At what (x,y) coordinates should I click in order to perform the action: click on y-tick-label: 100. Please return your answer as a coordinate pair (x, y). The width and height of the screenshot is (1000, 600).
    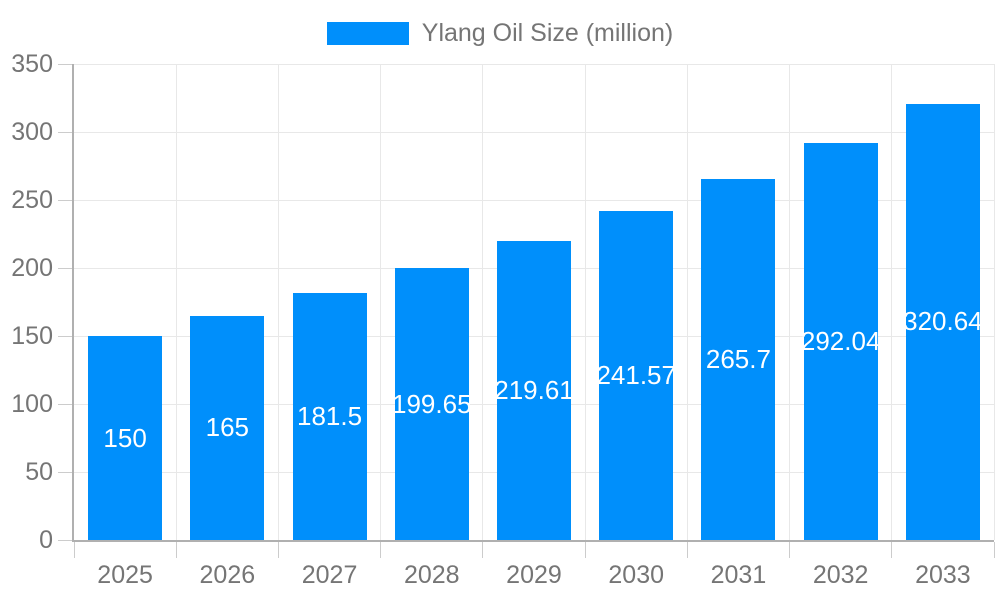
    Looking at the image, I should click on (32, 404).